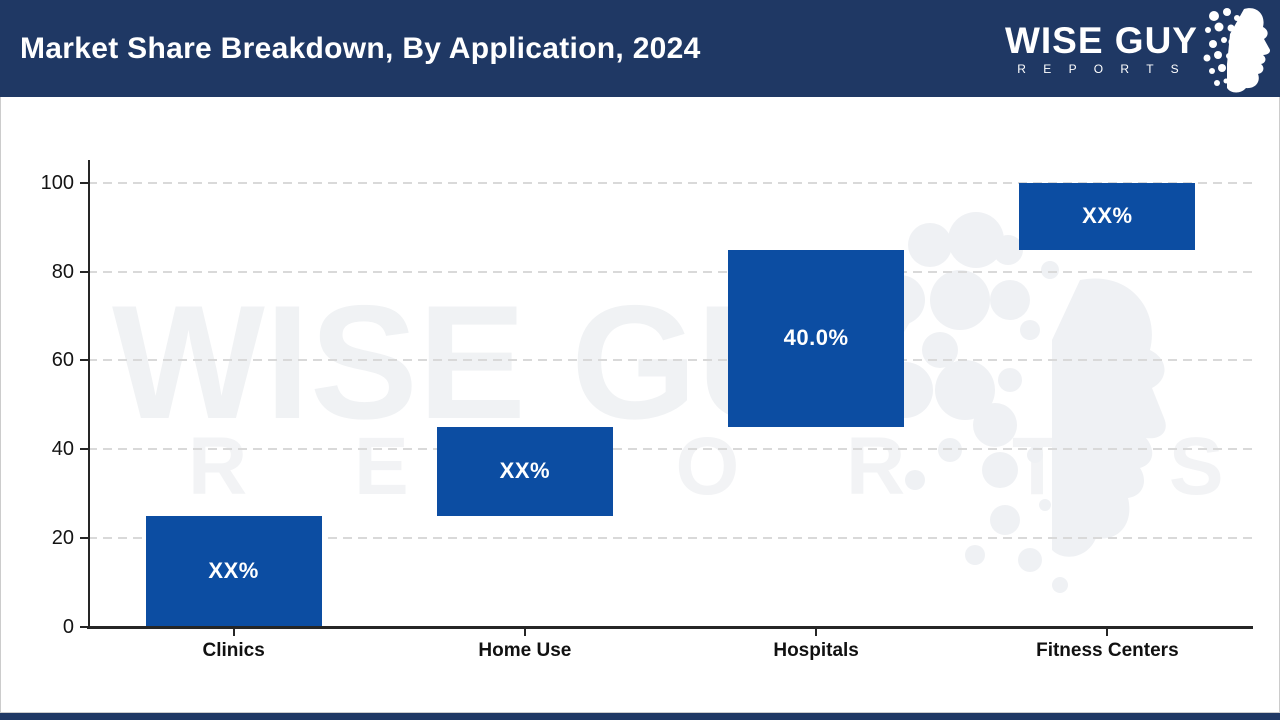  Describe the element at coordinates (62, 360) in the screenshot. I see `y-axis-tick-label: 60` at that location.